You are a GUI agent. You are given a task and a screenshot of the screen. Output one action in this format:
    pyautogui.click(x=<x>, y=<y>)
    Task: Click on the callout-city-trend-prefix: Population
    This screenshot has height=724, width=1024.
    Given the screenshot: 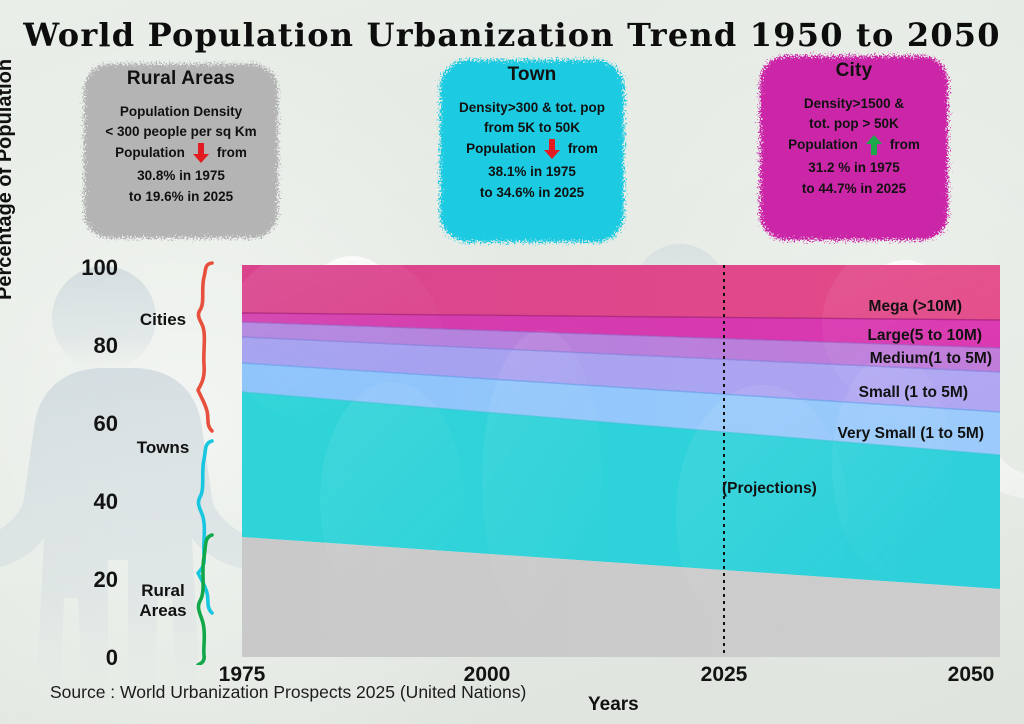 What is the action you would take?
    pyautogui.click(x=823, y=145)
    